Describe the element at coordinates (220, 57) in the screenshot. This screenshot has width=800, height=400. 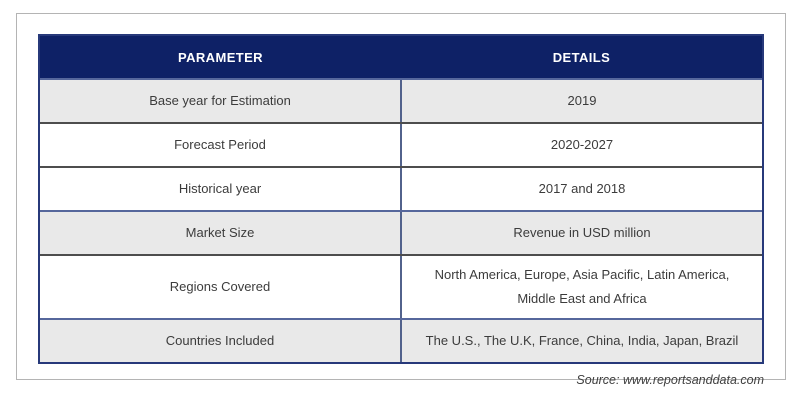
I see `column-header-parameter: PARAMETER` at that location.